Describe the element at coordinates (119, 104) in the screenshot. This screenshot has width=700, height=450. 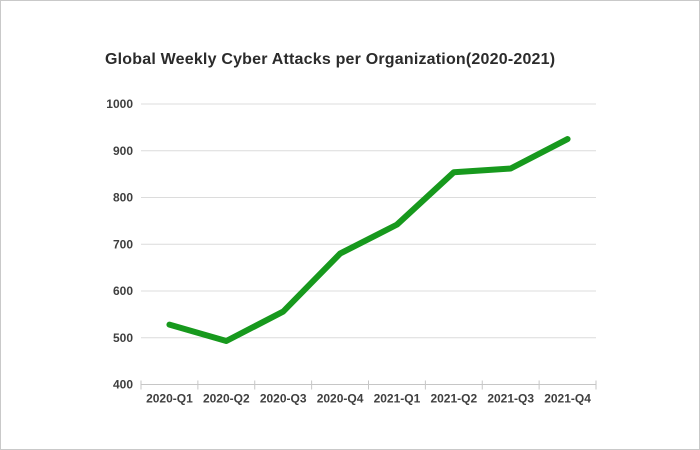
I see `y-axis-label: 1000` at that location.